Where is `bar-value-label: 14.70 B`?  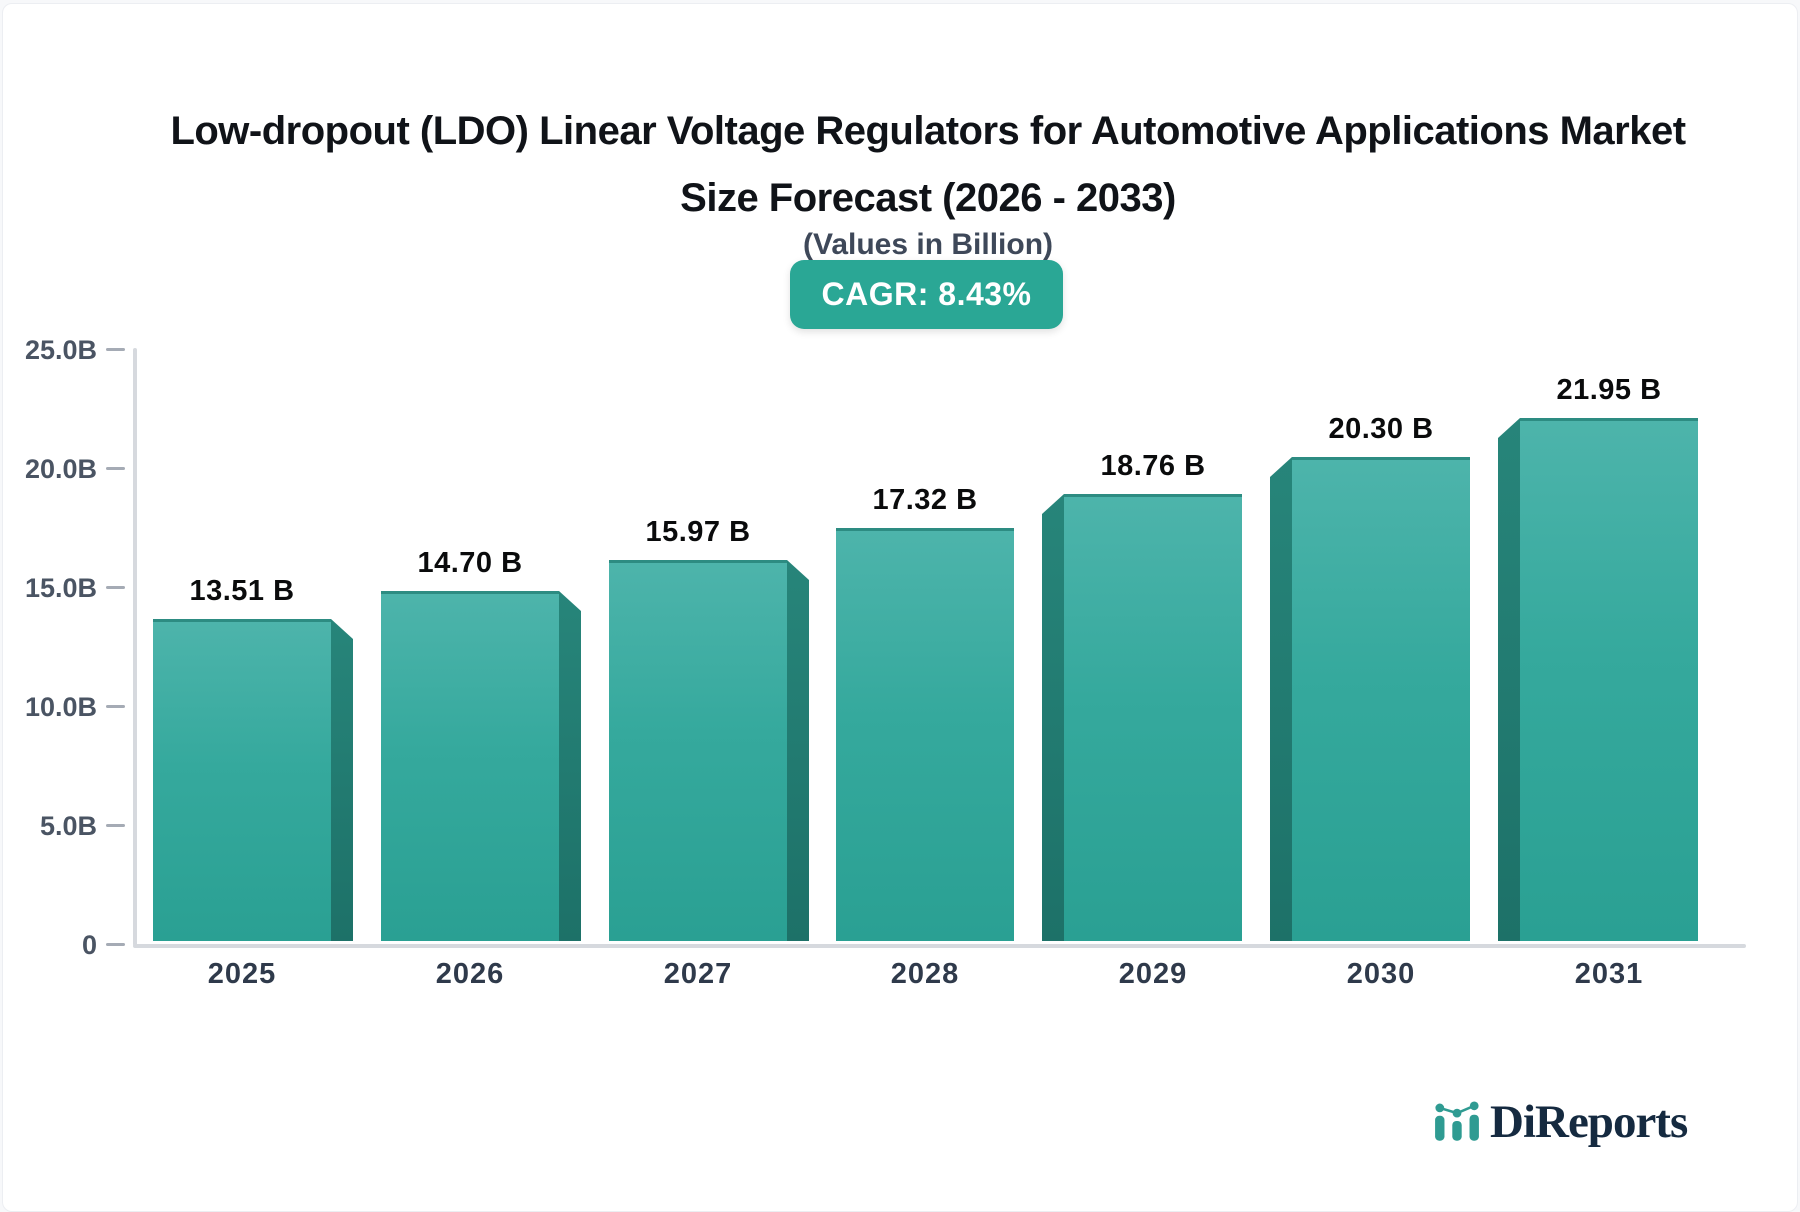
bar-value-label: 14.70 B is located at coordinates (470, 563).